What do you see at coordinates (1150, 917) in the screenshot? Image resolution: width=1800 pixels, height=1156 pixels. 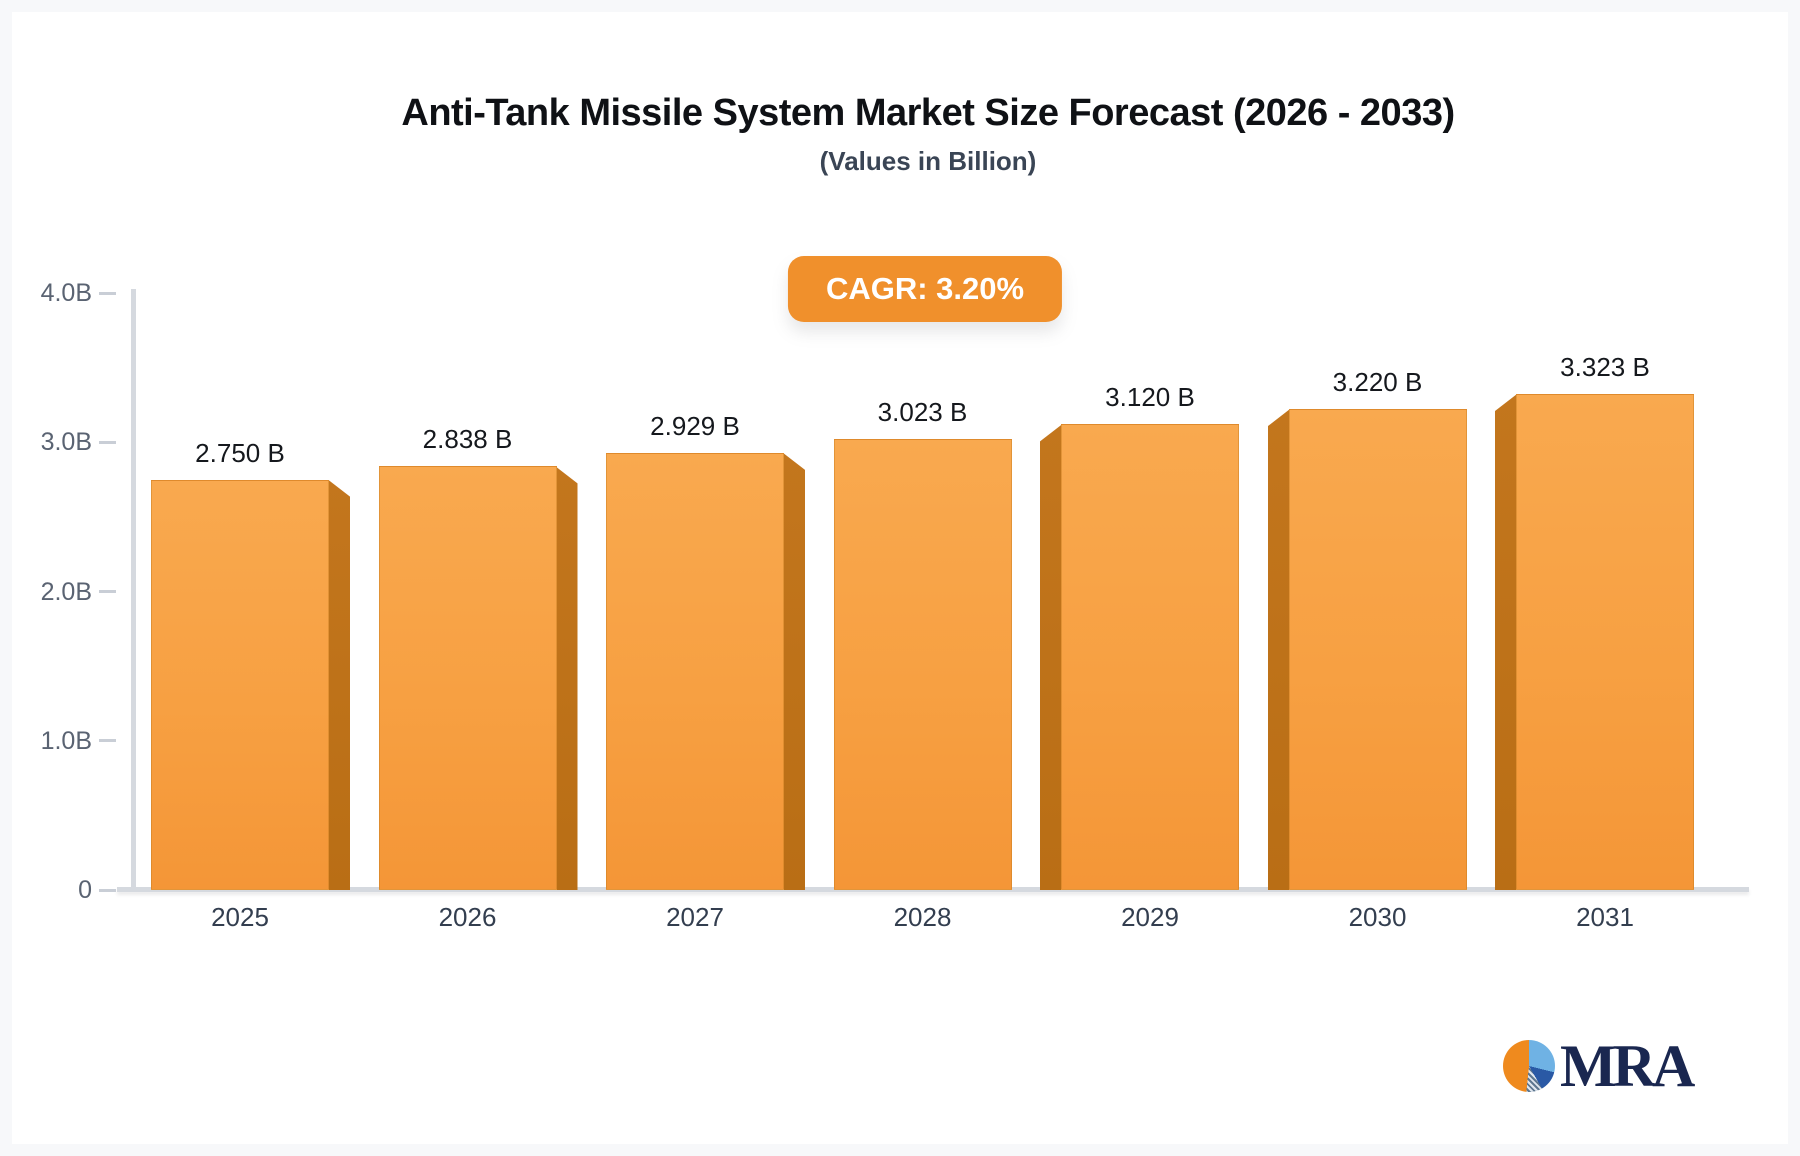 I see `x-axis-label: 2029` at bounding box center [1150, 917].